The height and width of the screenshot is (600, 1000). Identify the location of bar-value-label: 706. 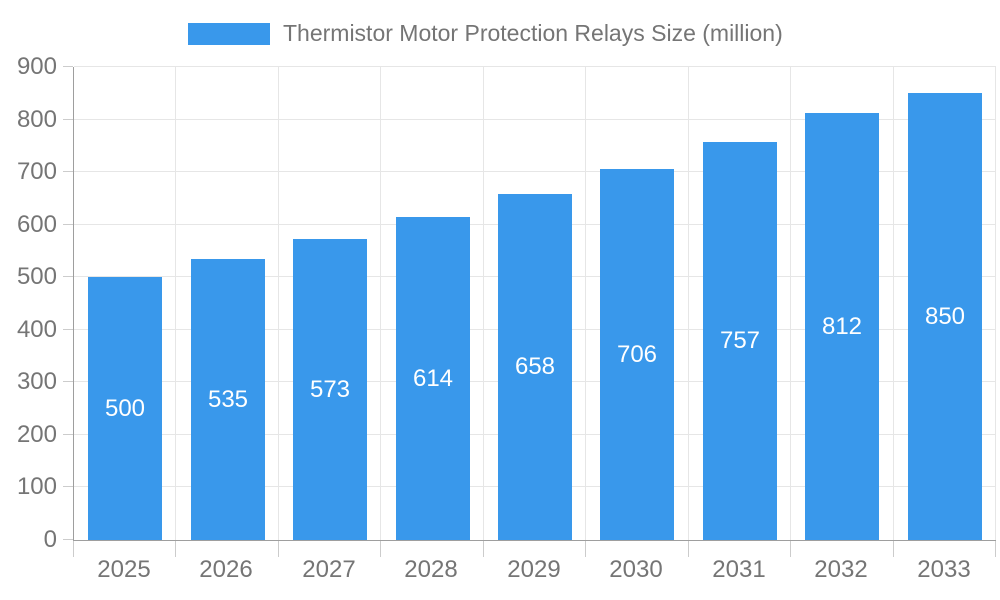
(637, 354).